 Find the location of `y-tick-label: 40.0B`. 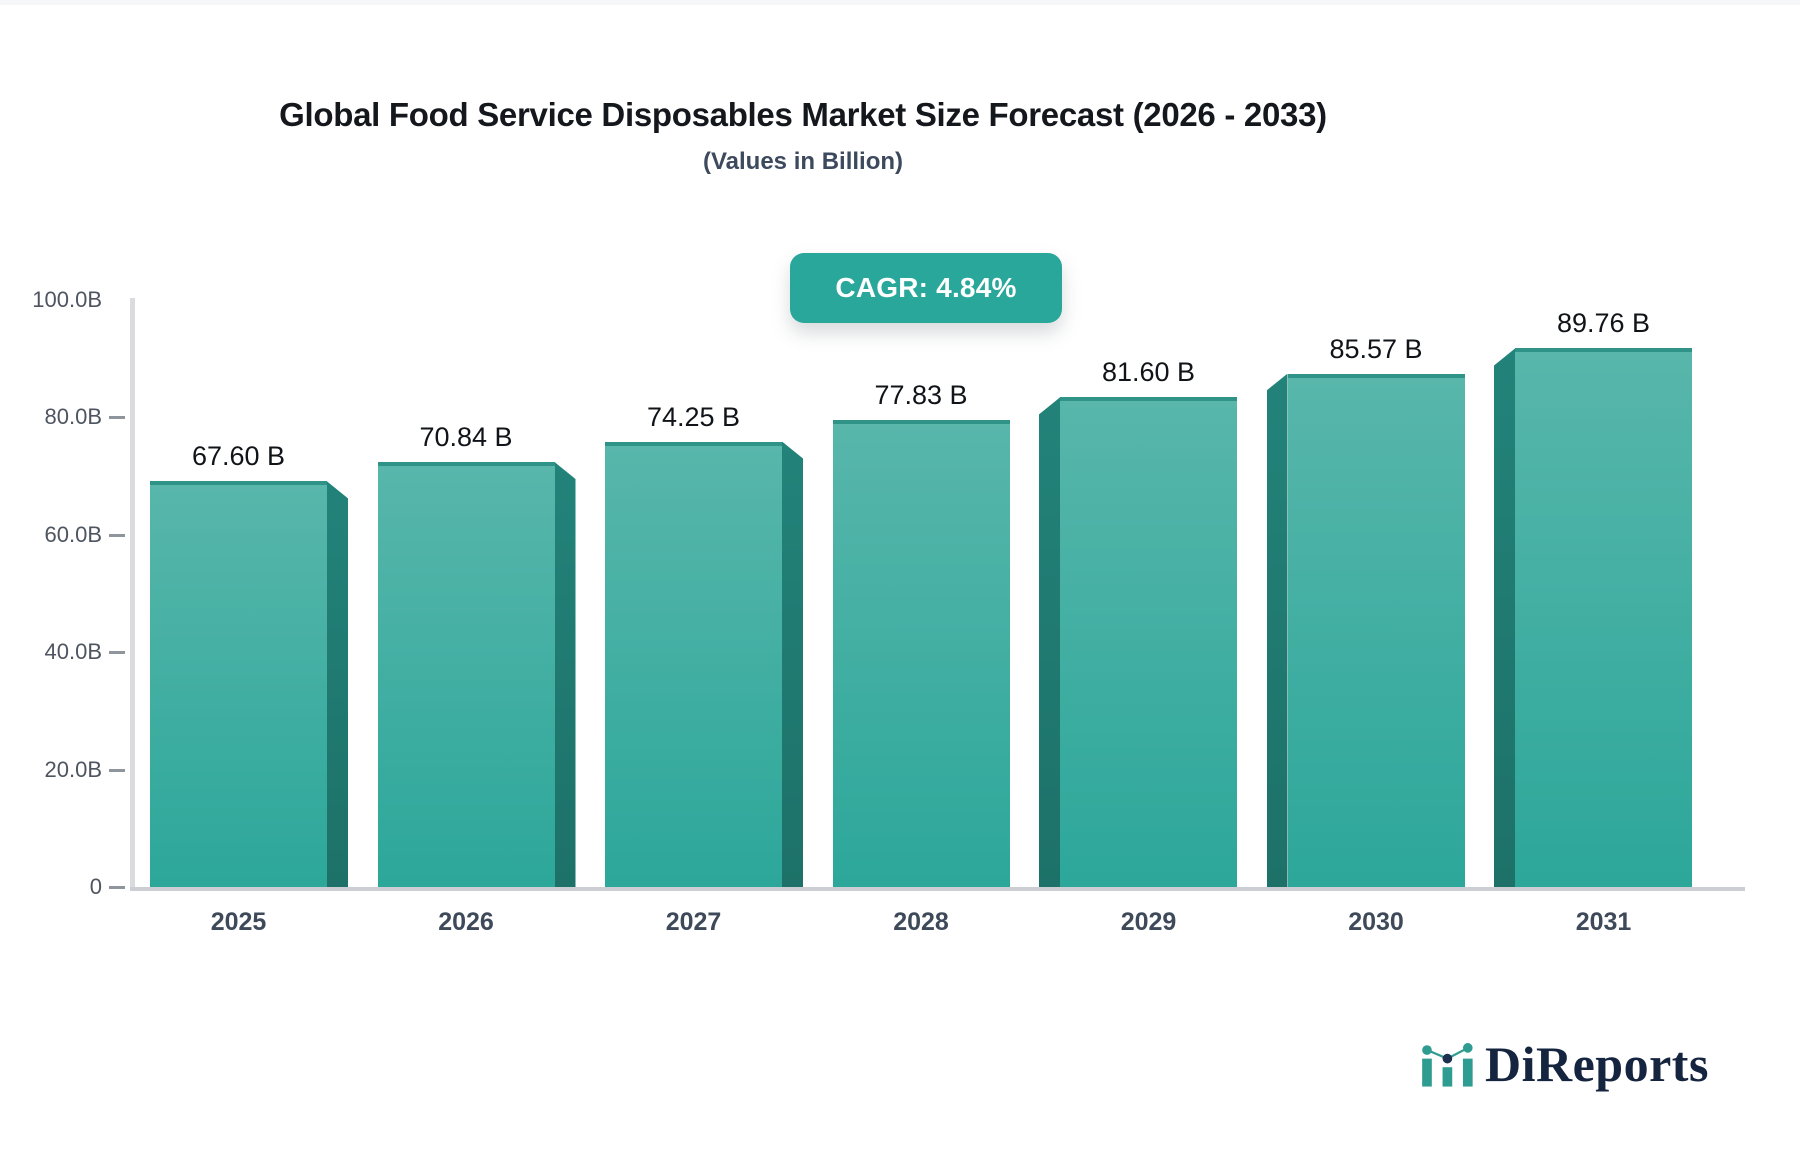

y-tick-label: 40.0B is located at coordinates (73, 652).